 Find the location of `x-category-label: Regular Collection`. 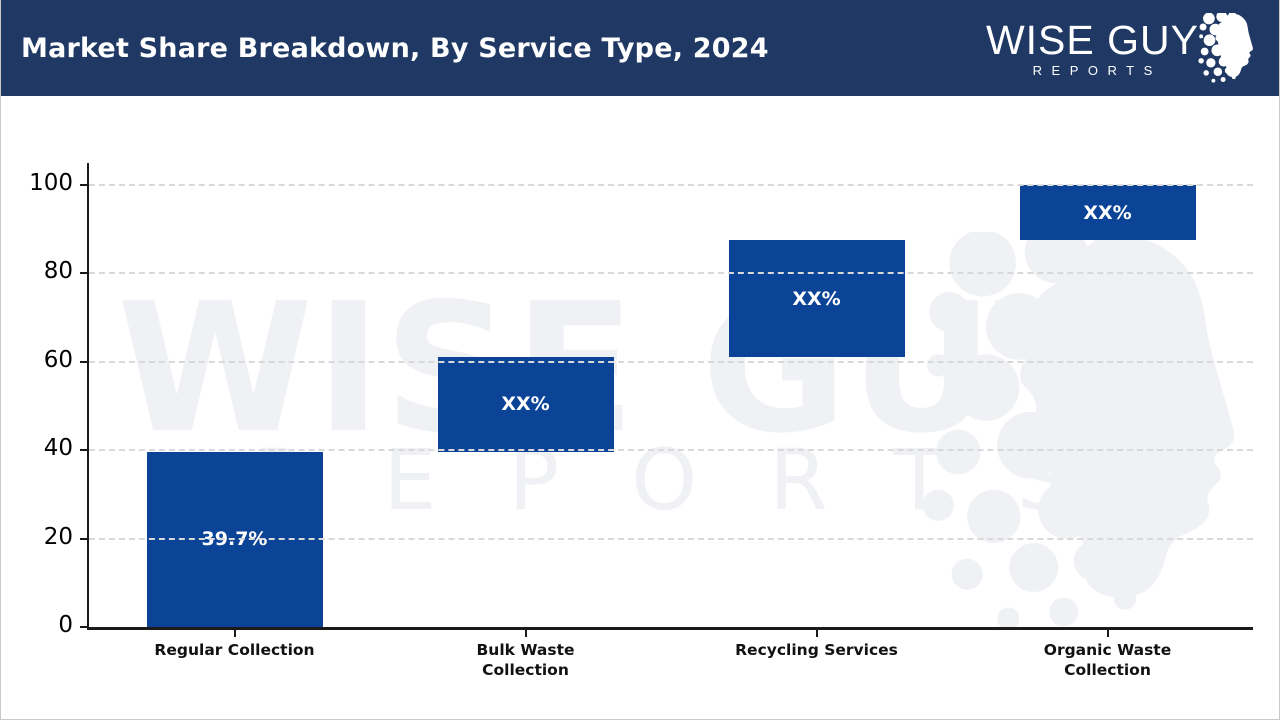

x-category-label: Regular Collection is located at coordinates (234, 650).